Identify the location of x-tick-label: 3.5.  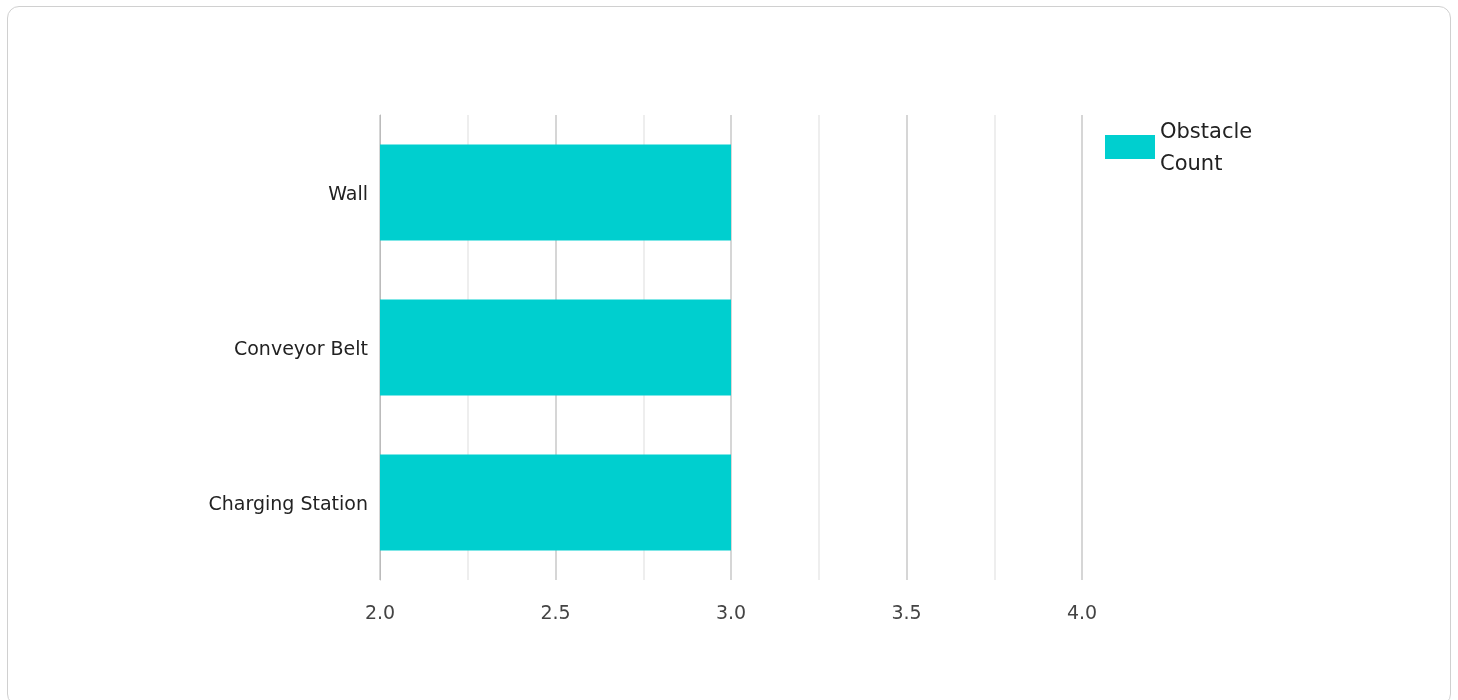
(906, 611).